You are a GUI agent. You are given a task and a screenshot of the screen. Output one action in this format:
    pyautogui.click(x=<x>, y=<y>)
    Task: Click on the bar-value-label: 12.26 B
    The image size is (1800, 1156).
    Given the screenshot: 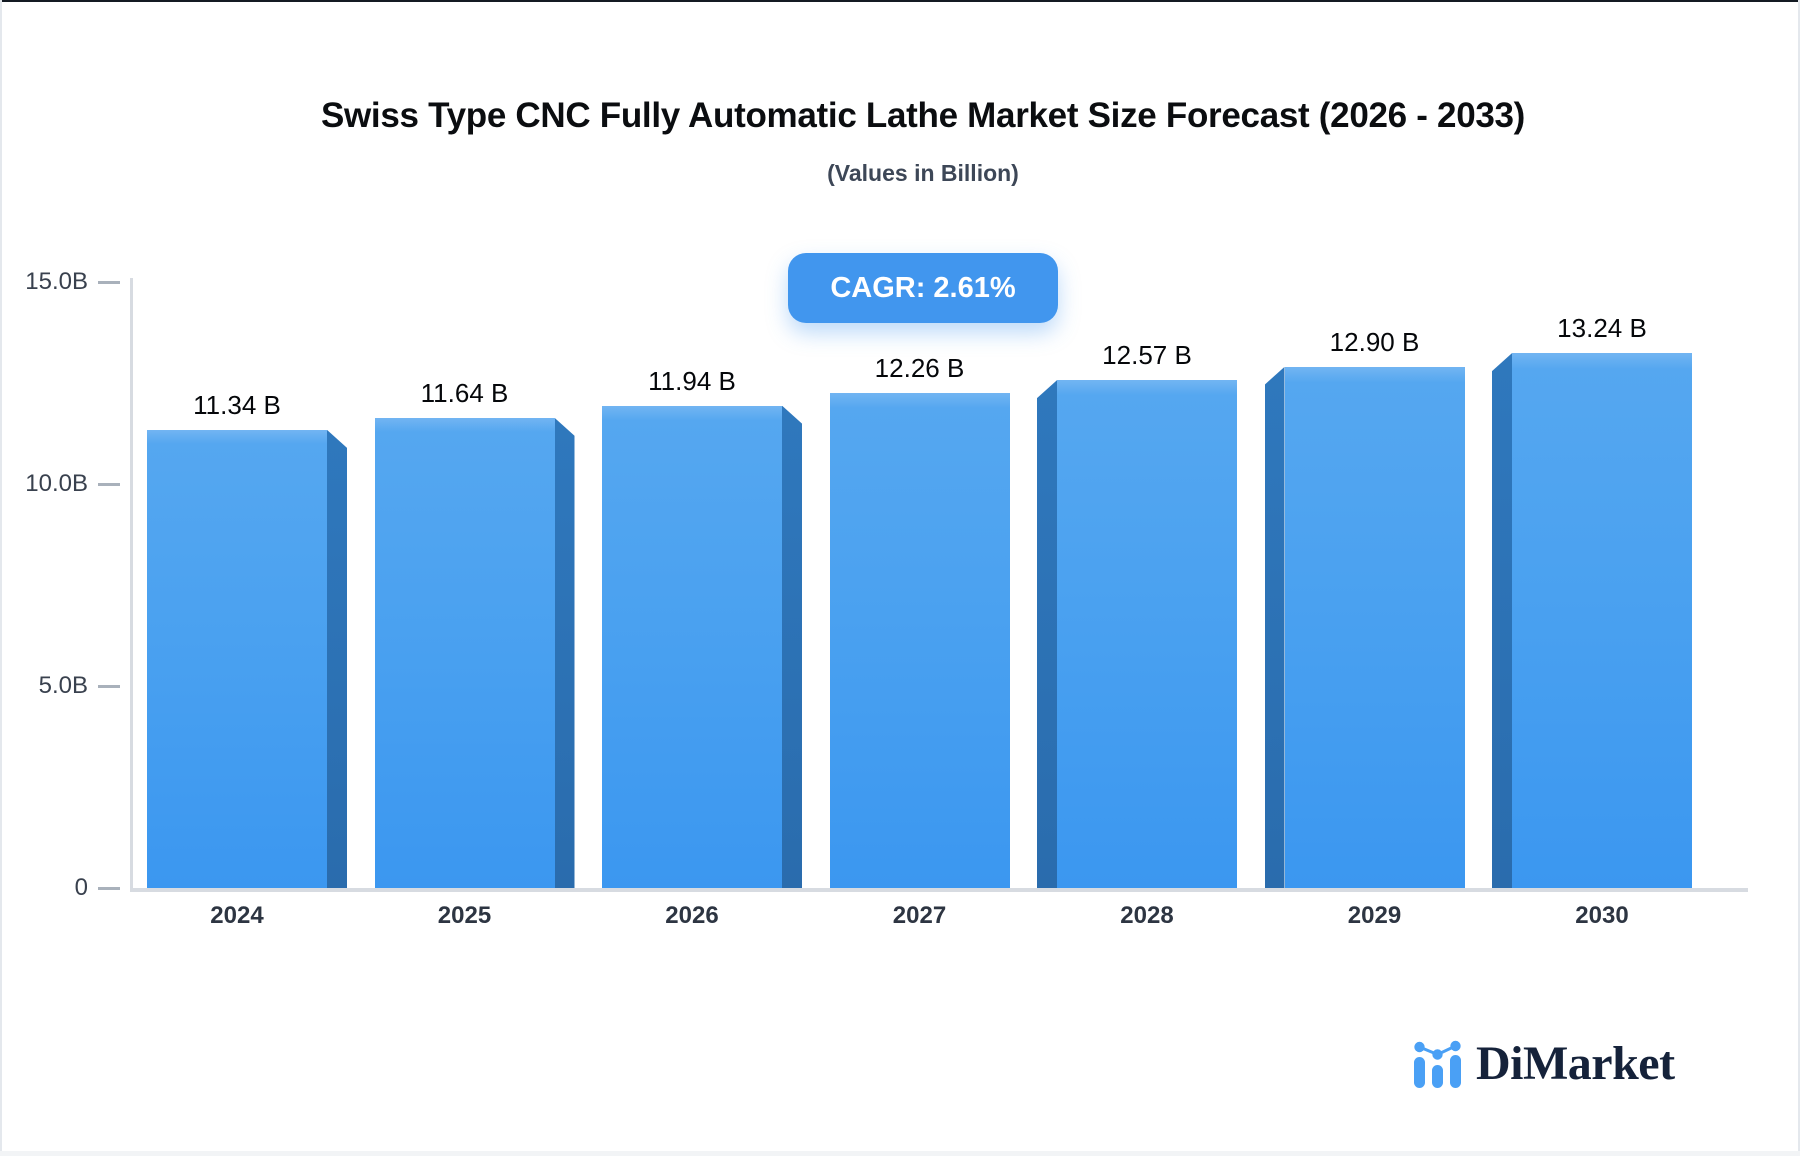 What is the action you would take?
    pyautogui.click(x=919, y=367)
    